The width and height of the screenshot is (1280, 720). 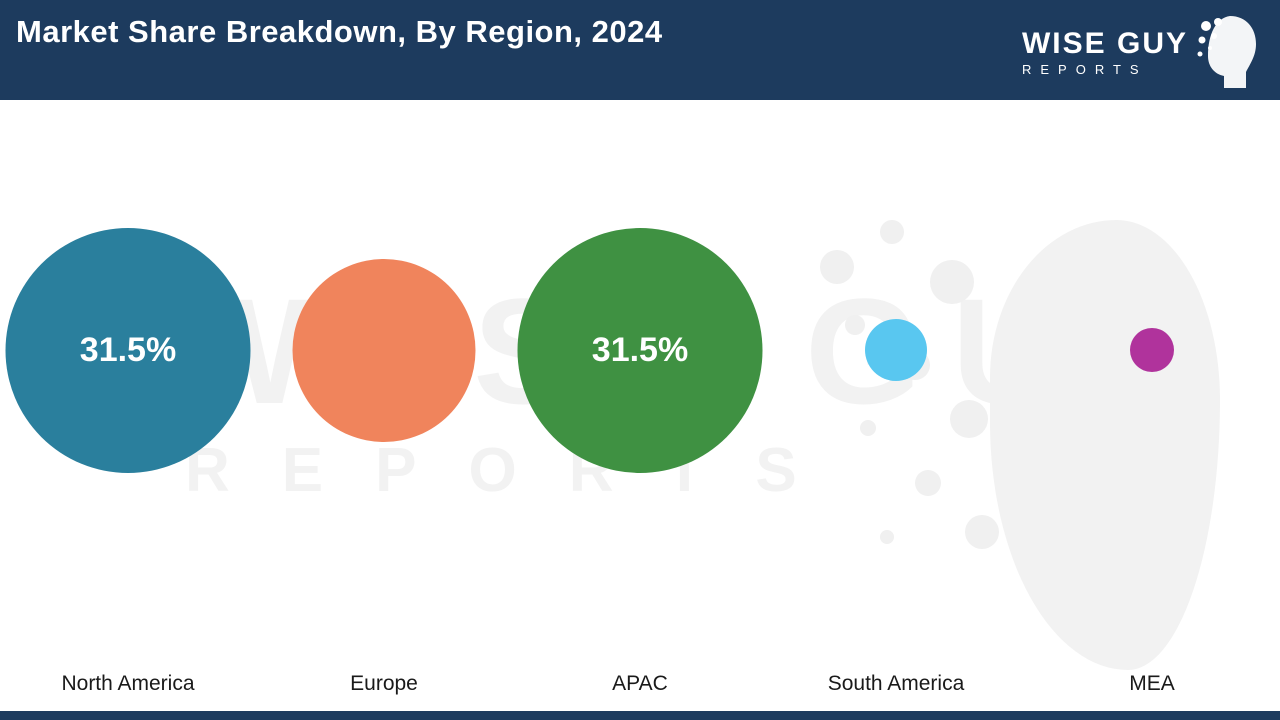 I want to click on category-label: North America, so click(x=128, y=683).